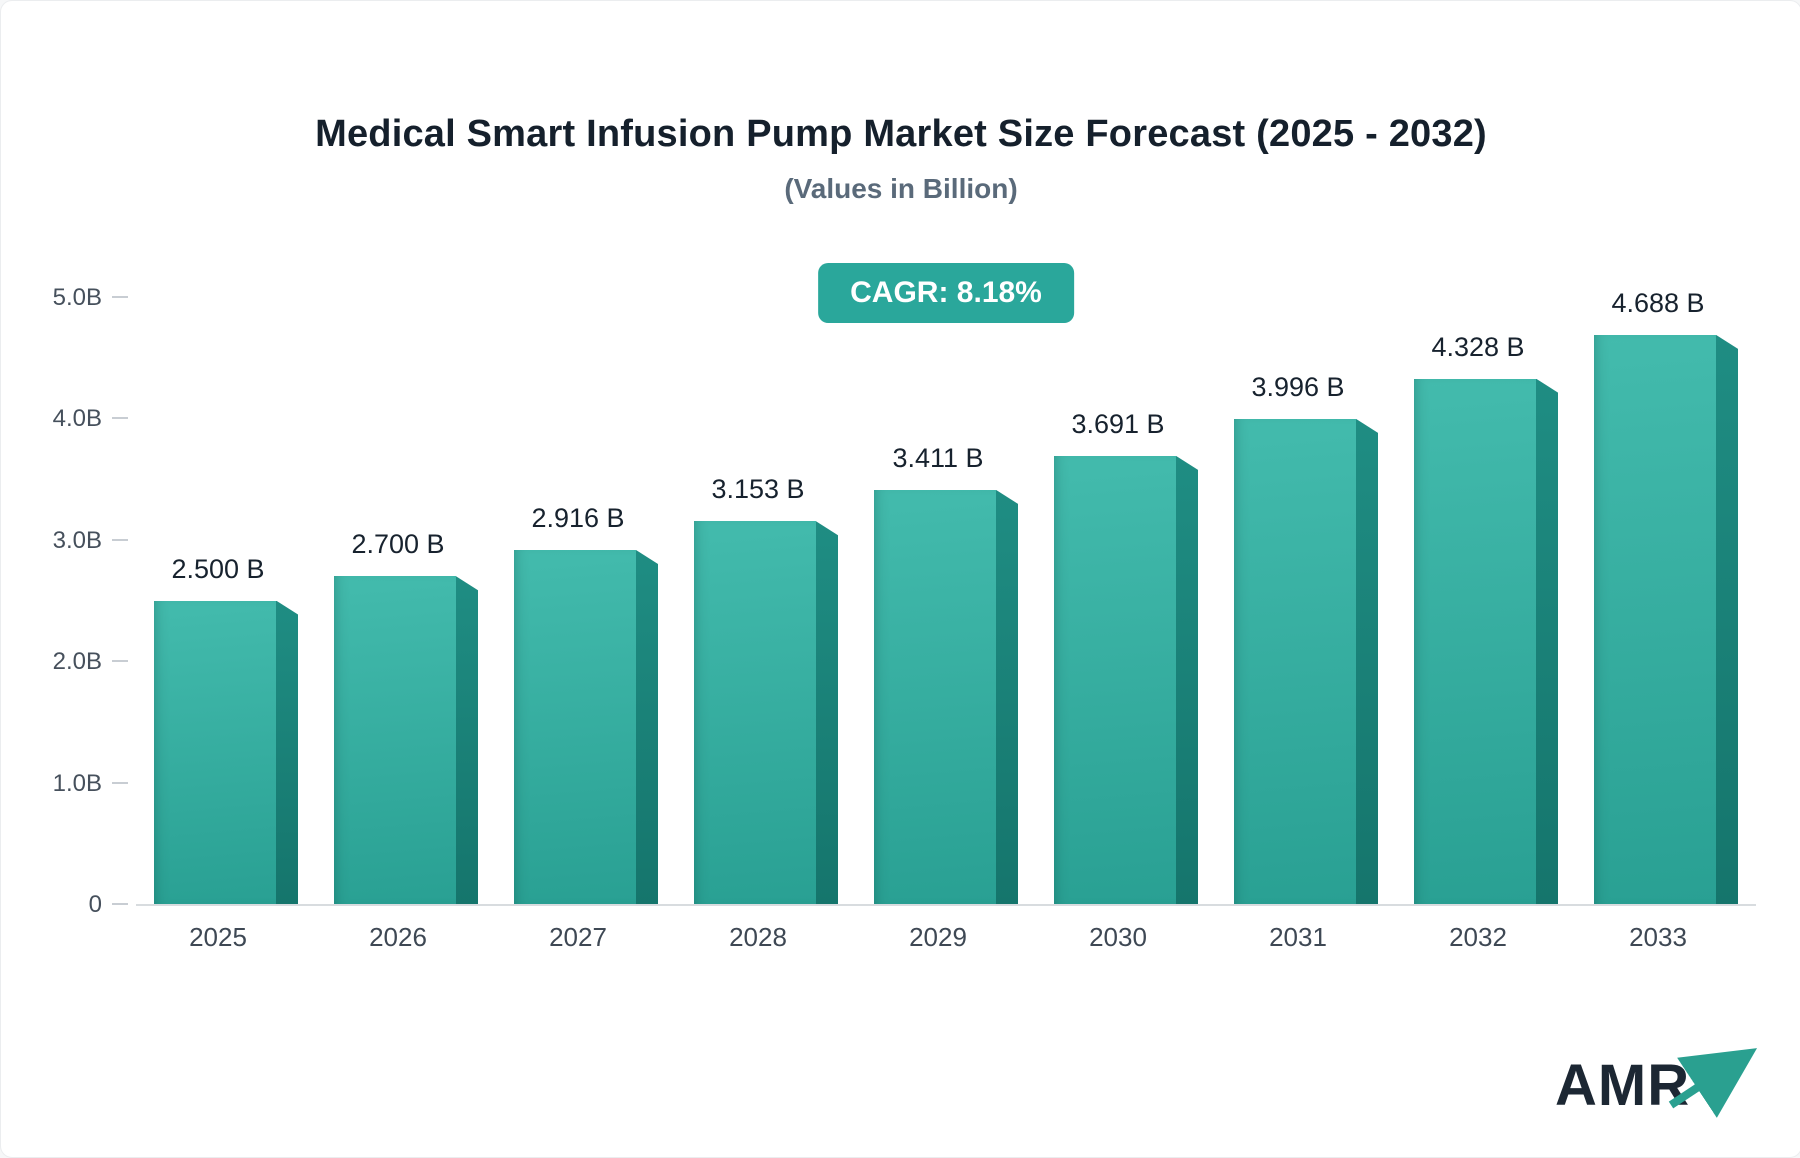 Image resolution: width=1800 pixels, height=1158 pixels. Describe the element at coordinates (578, 937) in the screenshot. I see `x-axis-label: 2027` at that location.